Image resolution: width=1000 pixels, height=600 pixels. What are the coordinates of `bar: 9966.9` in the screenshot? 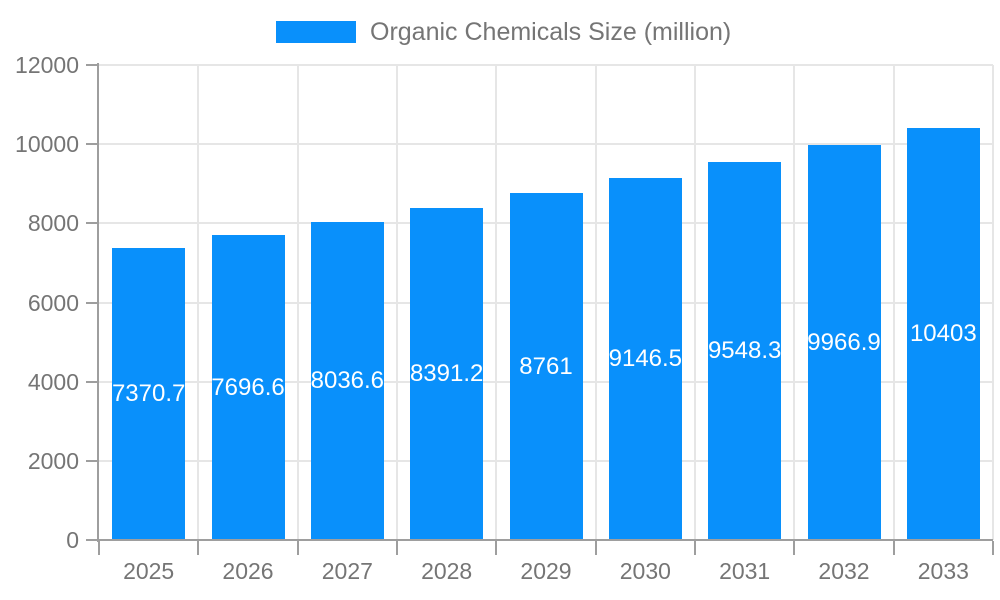 It's located at (844, 342).